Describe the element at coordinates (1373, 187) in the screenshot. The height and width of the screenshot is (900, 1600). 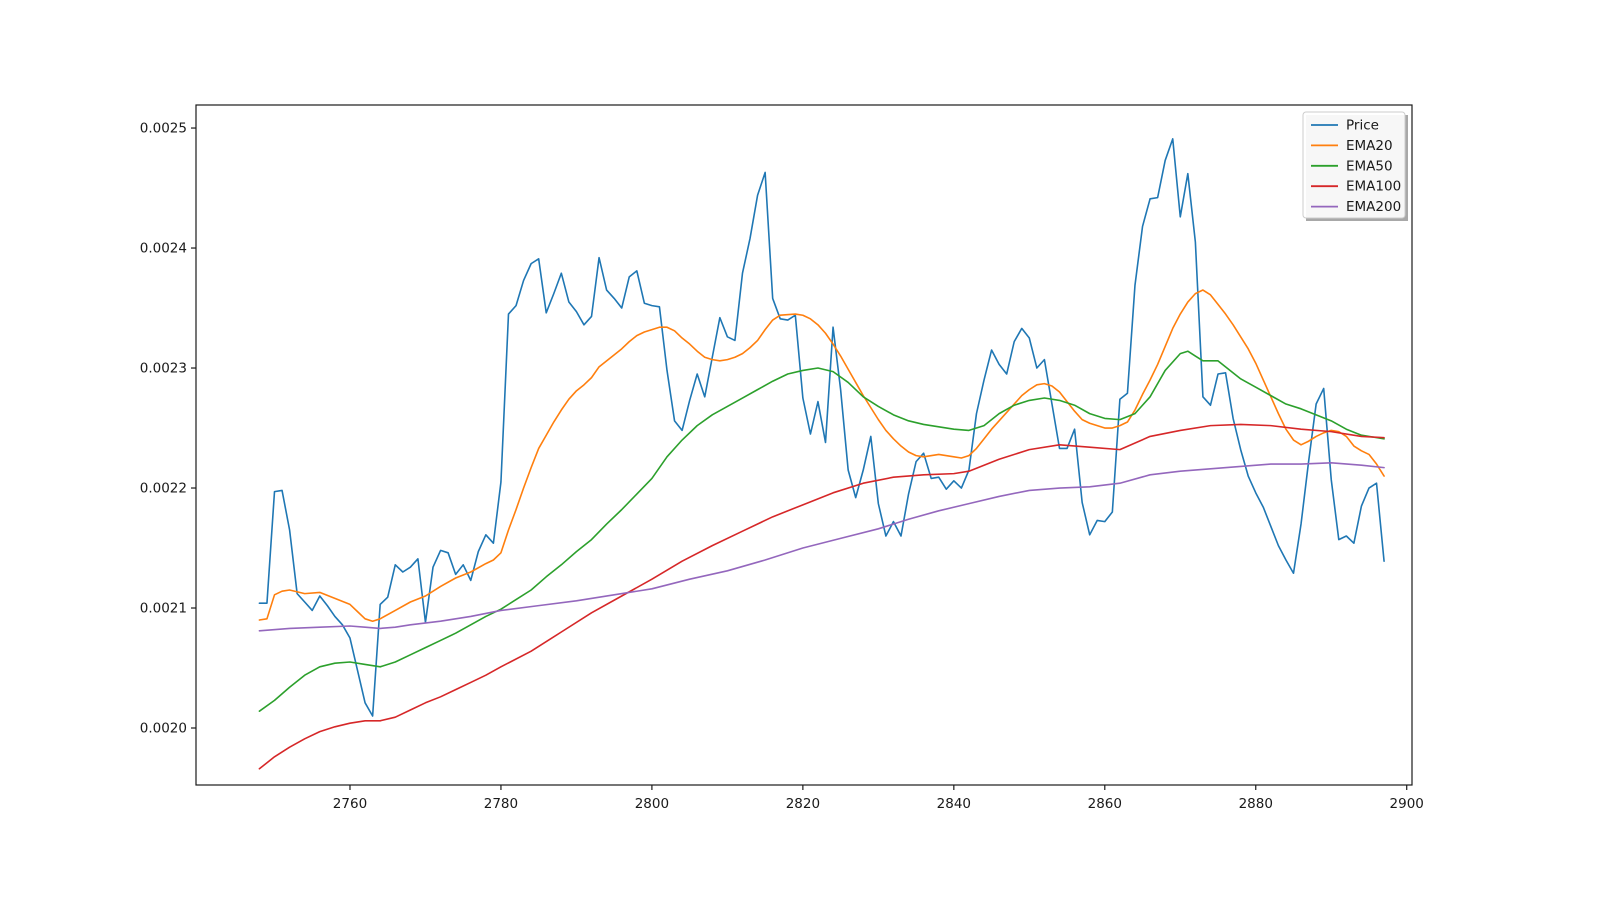
I see `legend-label-ema100: EMA100` at that location.